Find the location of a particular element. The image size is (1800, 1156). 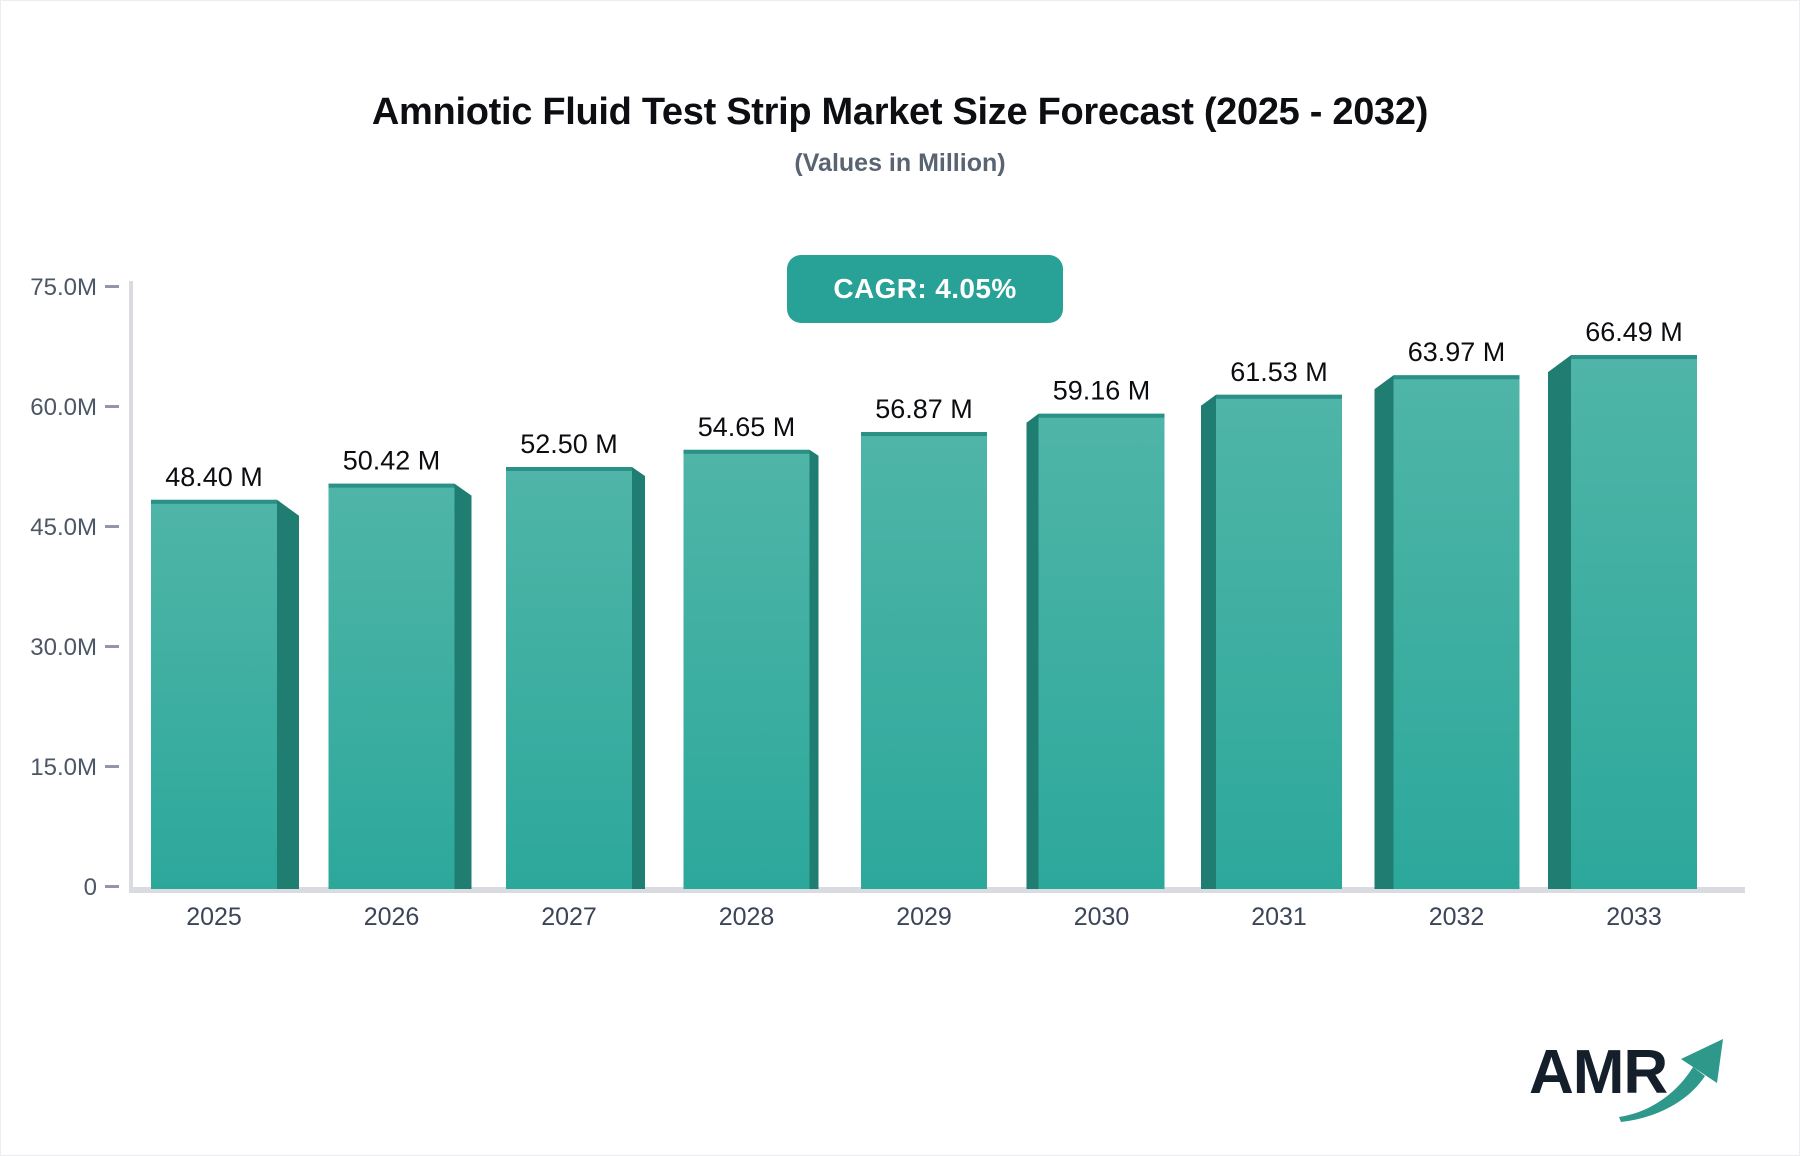

bar-2031: 61.53 M 2031 is located at coordinates (1271, 644).